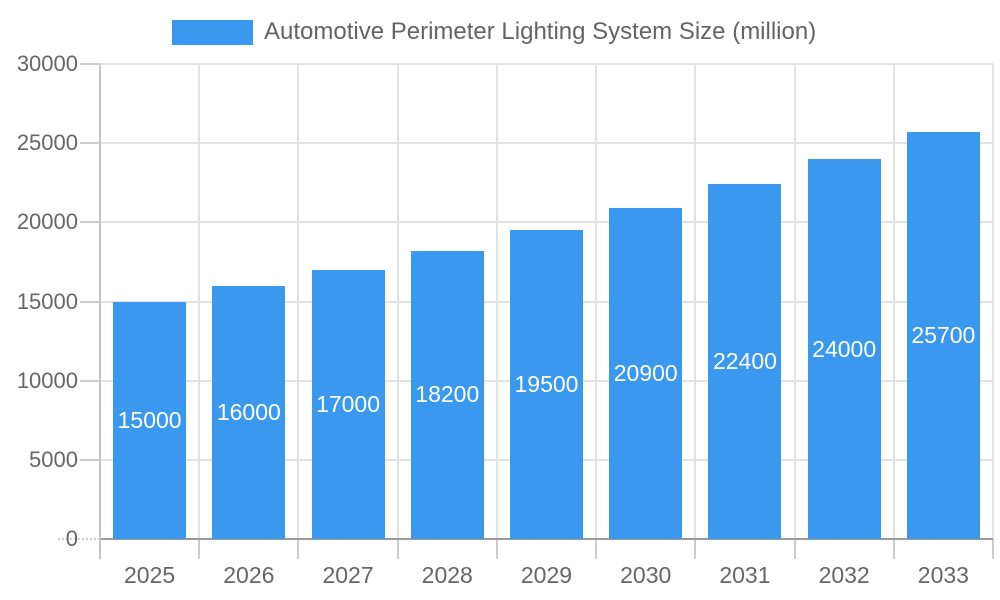  Describe the element at coordinates (47, 143) in the screenshot. I see `y-tick-label: 25000` at that location.